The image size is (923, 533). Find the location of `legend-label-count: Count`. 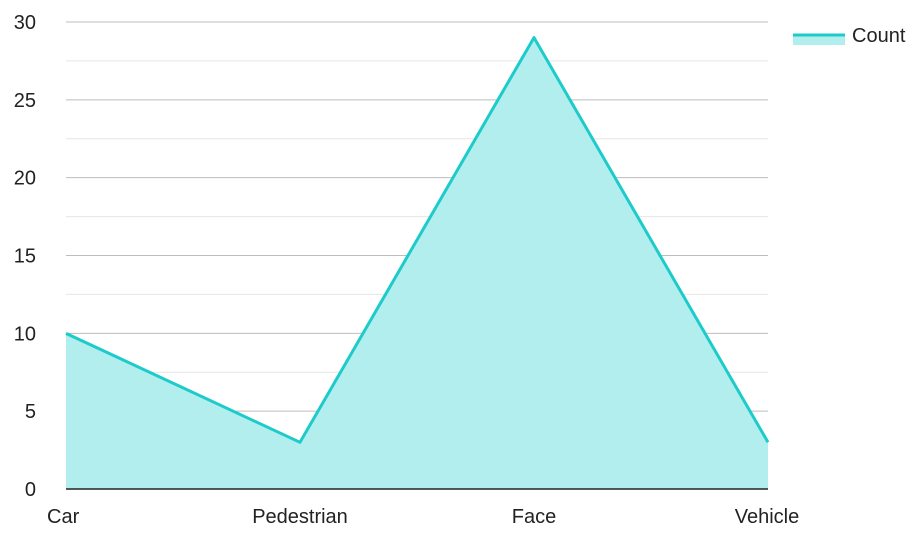

legend-label-count: Count is located at coordinates (879, 36).